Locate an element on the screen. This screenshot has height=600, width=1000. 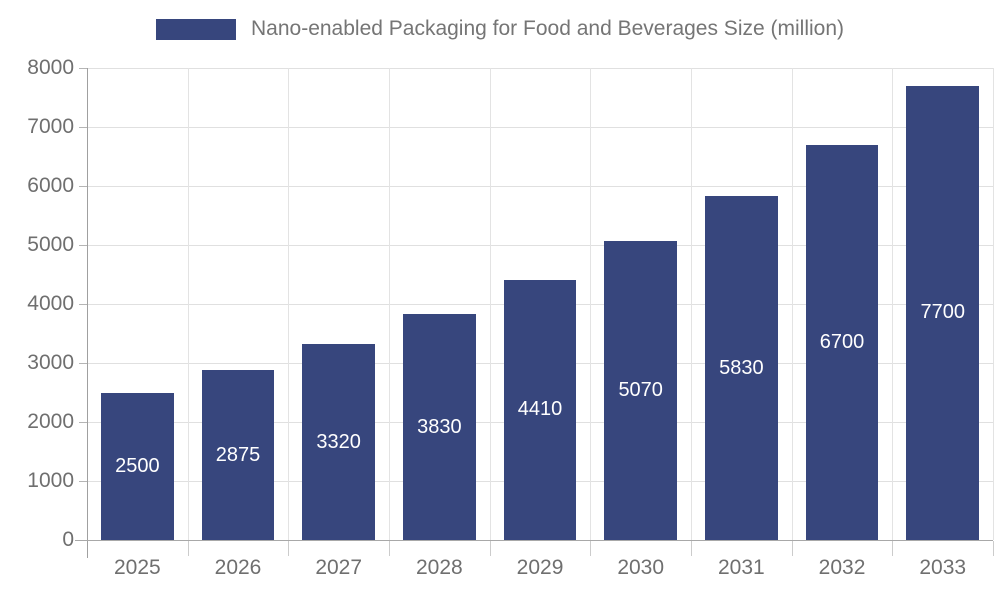
bar-value-label-2031: 5830 is located at coordinates (741, 367).